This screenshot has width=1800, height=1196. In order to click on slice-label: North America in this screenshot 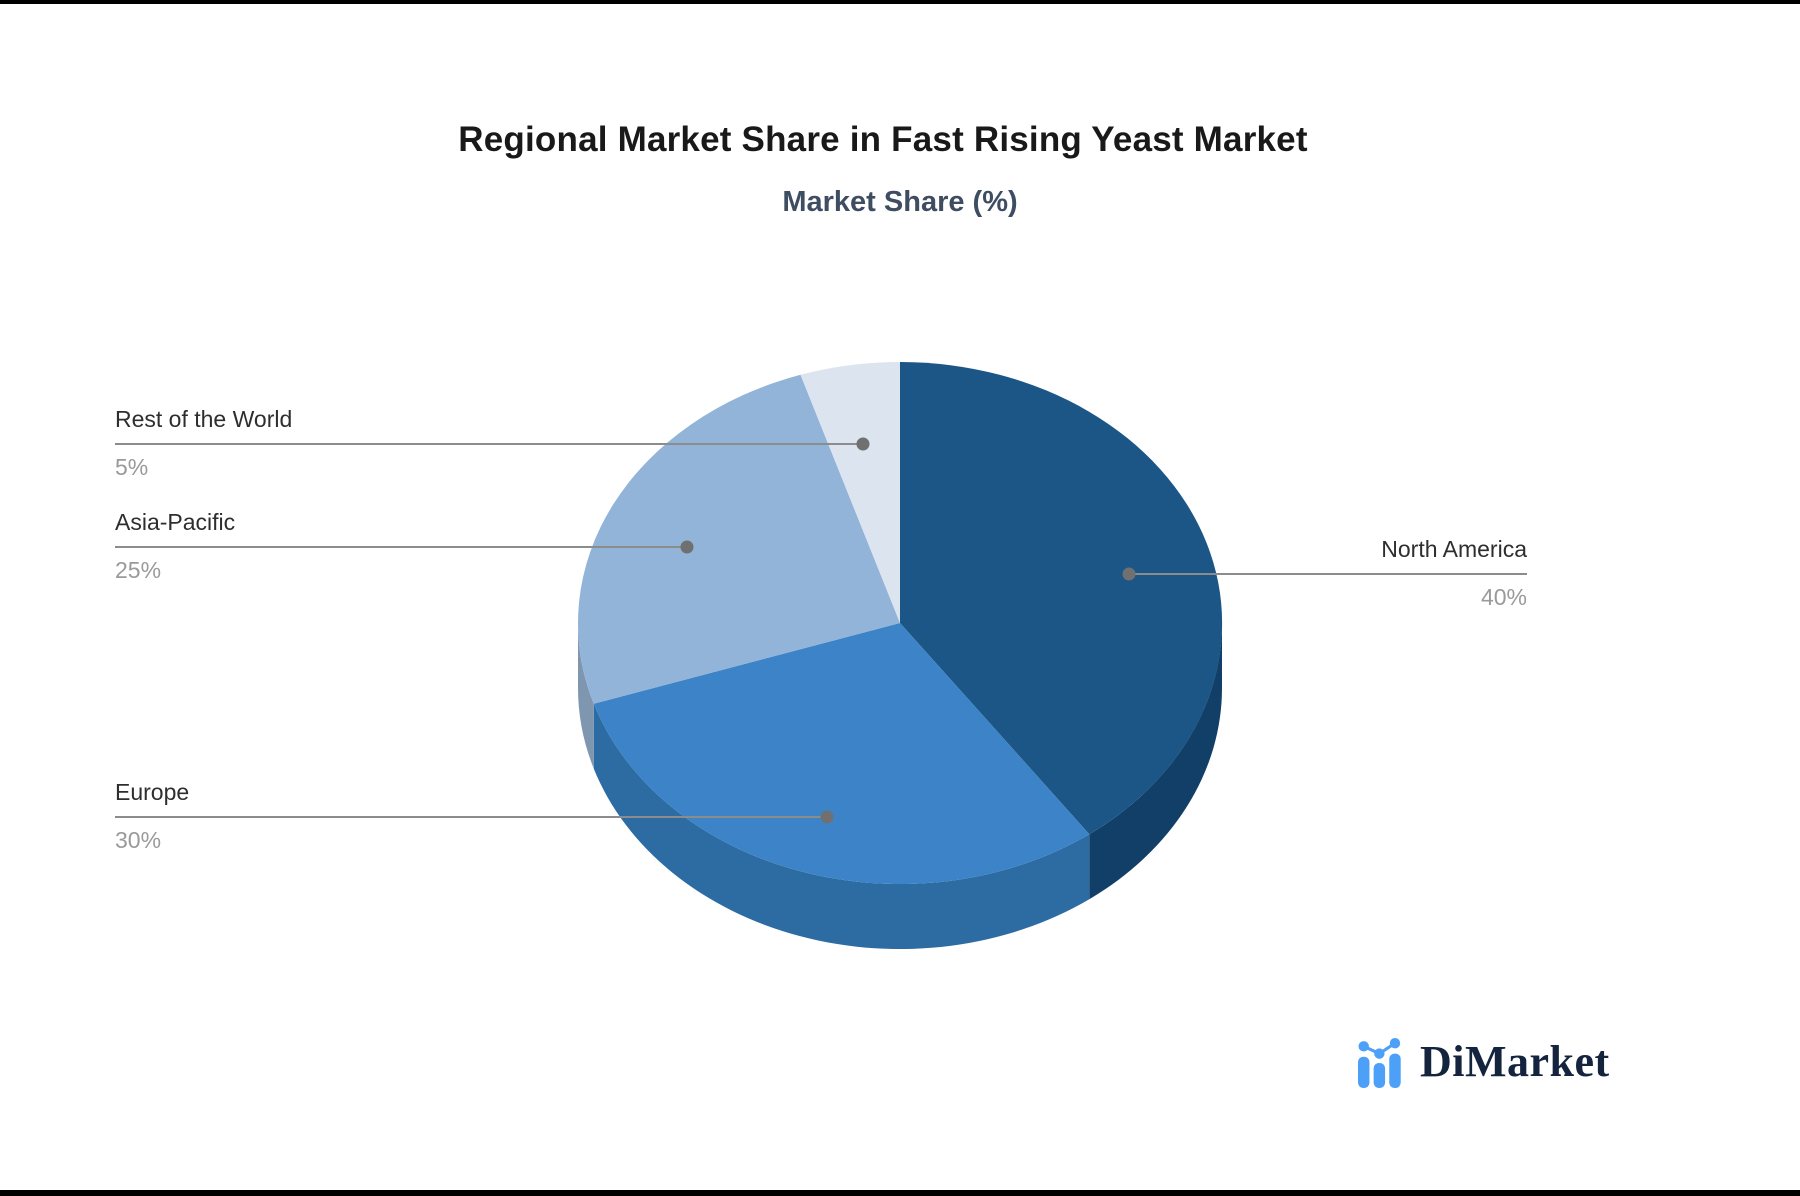, I will do `click(1454, 549)`.